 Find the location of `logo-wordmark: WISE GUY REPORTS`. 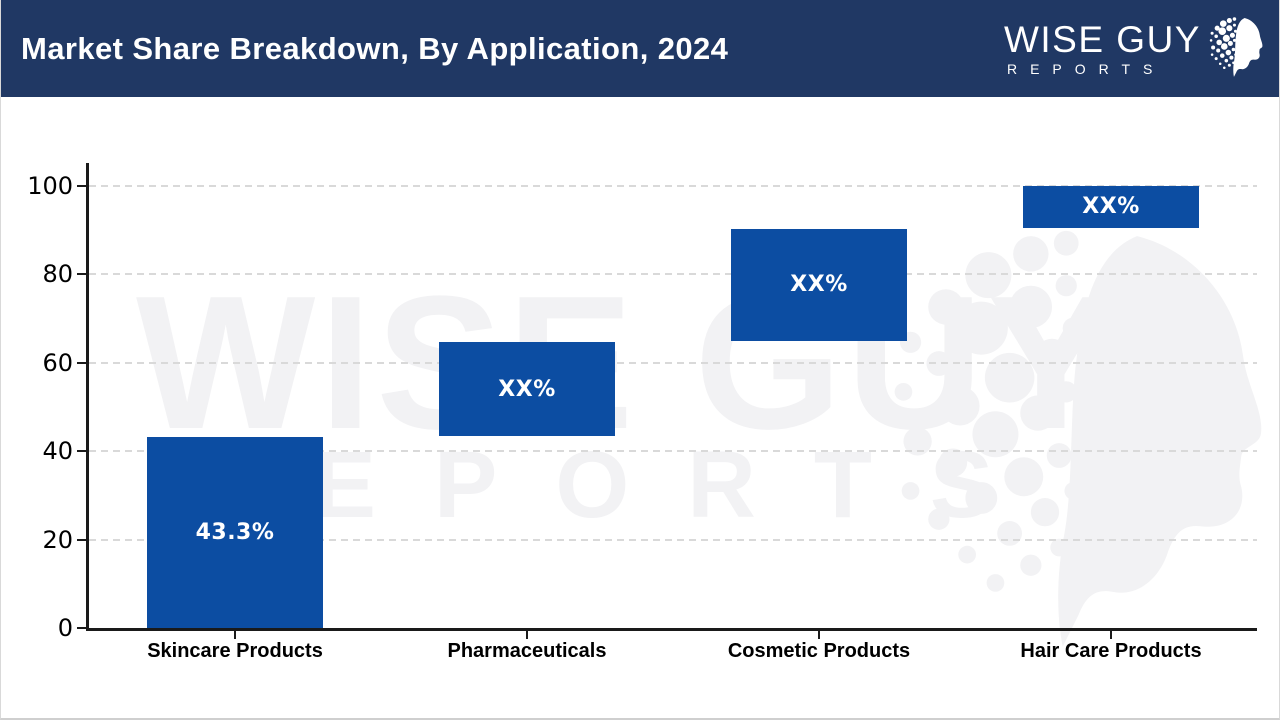

logo-wordmark: WISE GUY REPORTS is located at coordinates (1102, 48).